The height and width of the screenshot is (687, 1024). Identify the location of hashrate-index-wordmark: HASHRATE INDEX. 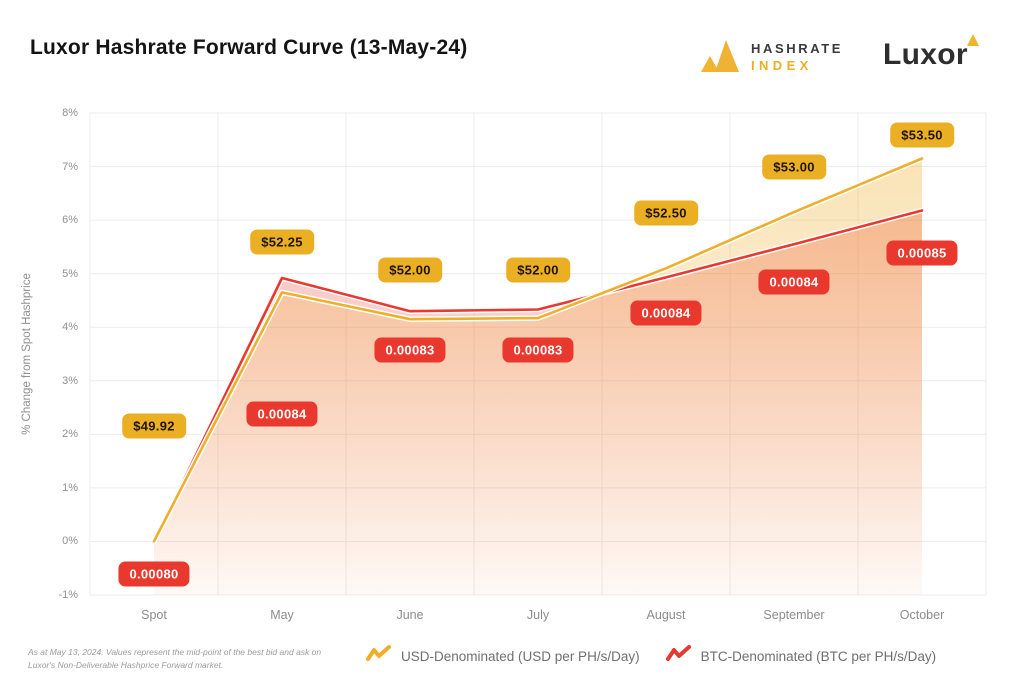
(797, 57).